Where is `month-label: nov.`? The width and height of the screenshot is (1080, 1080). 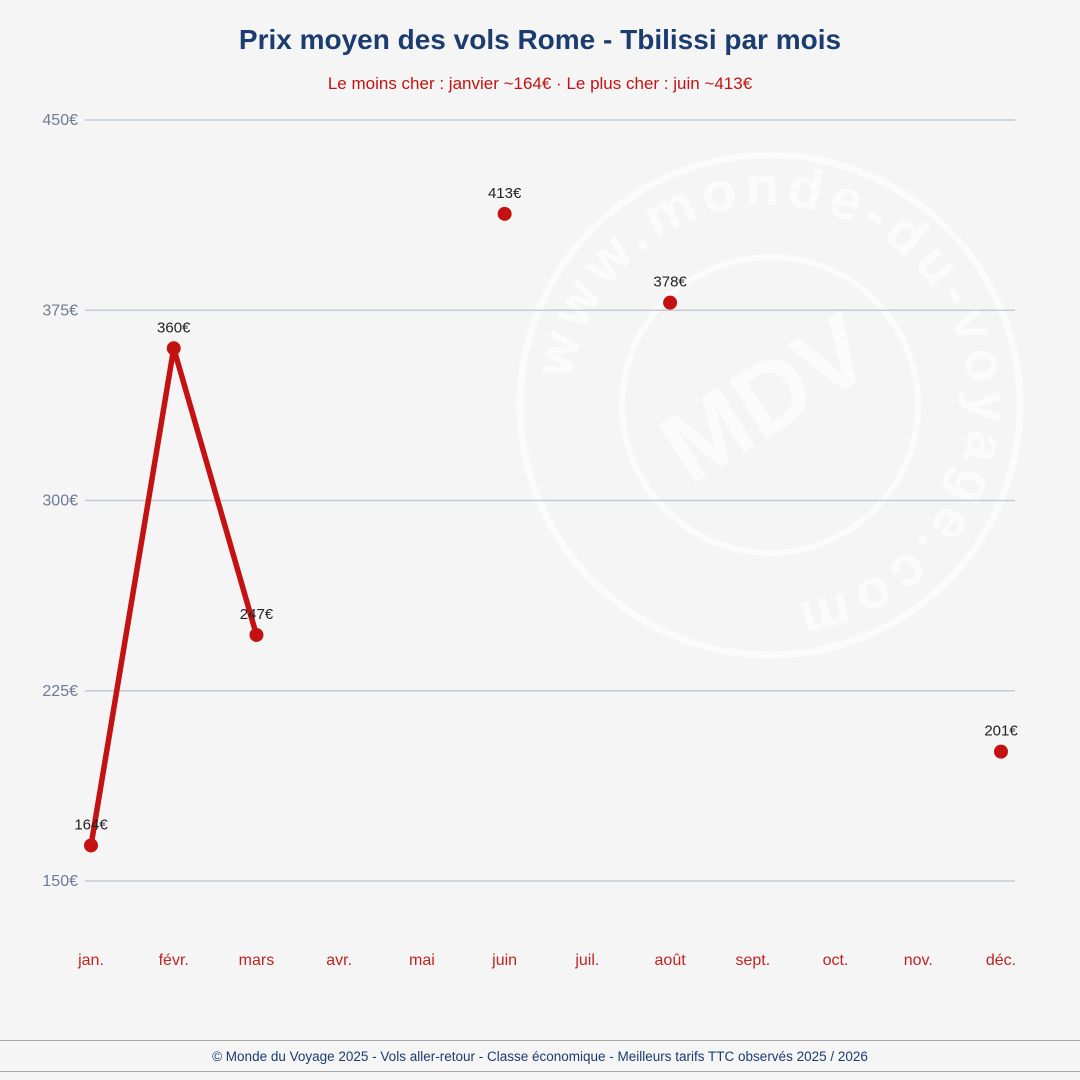
month-label: nov. is located at coordinates (918, 960).